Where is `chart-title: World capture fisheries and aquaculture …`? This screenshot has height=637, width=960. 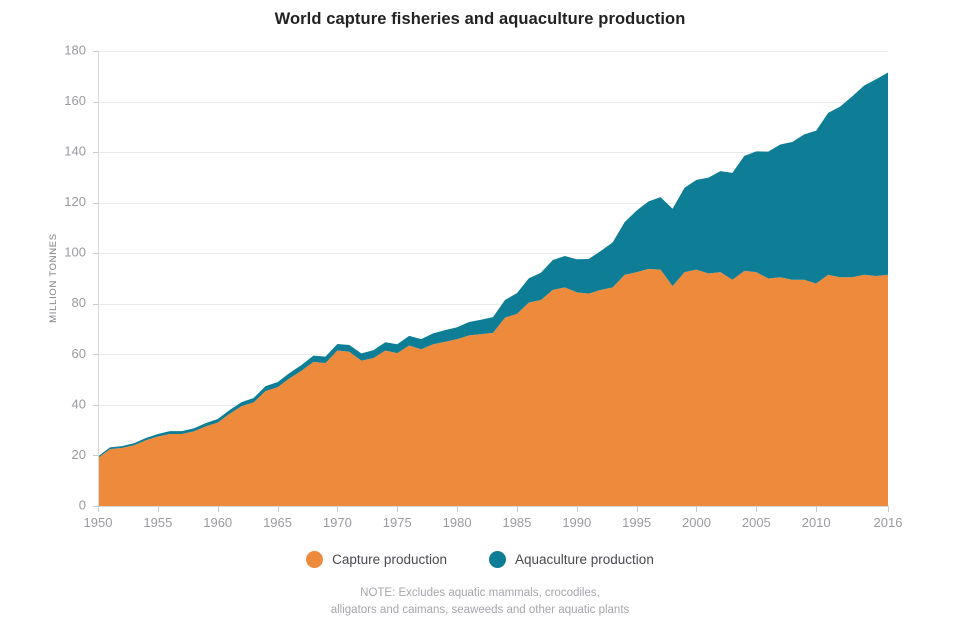 chart-title: World capture fisheries and aquaculture … is located at coordinates (480, 19).